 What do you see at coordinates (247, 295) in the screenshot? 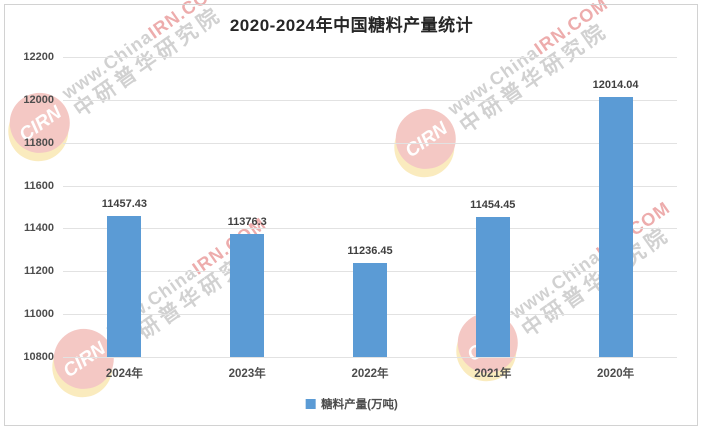
I see `bar-2023年` at bounding box center [247, 295].